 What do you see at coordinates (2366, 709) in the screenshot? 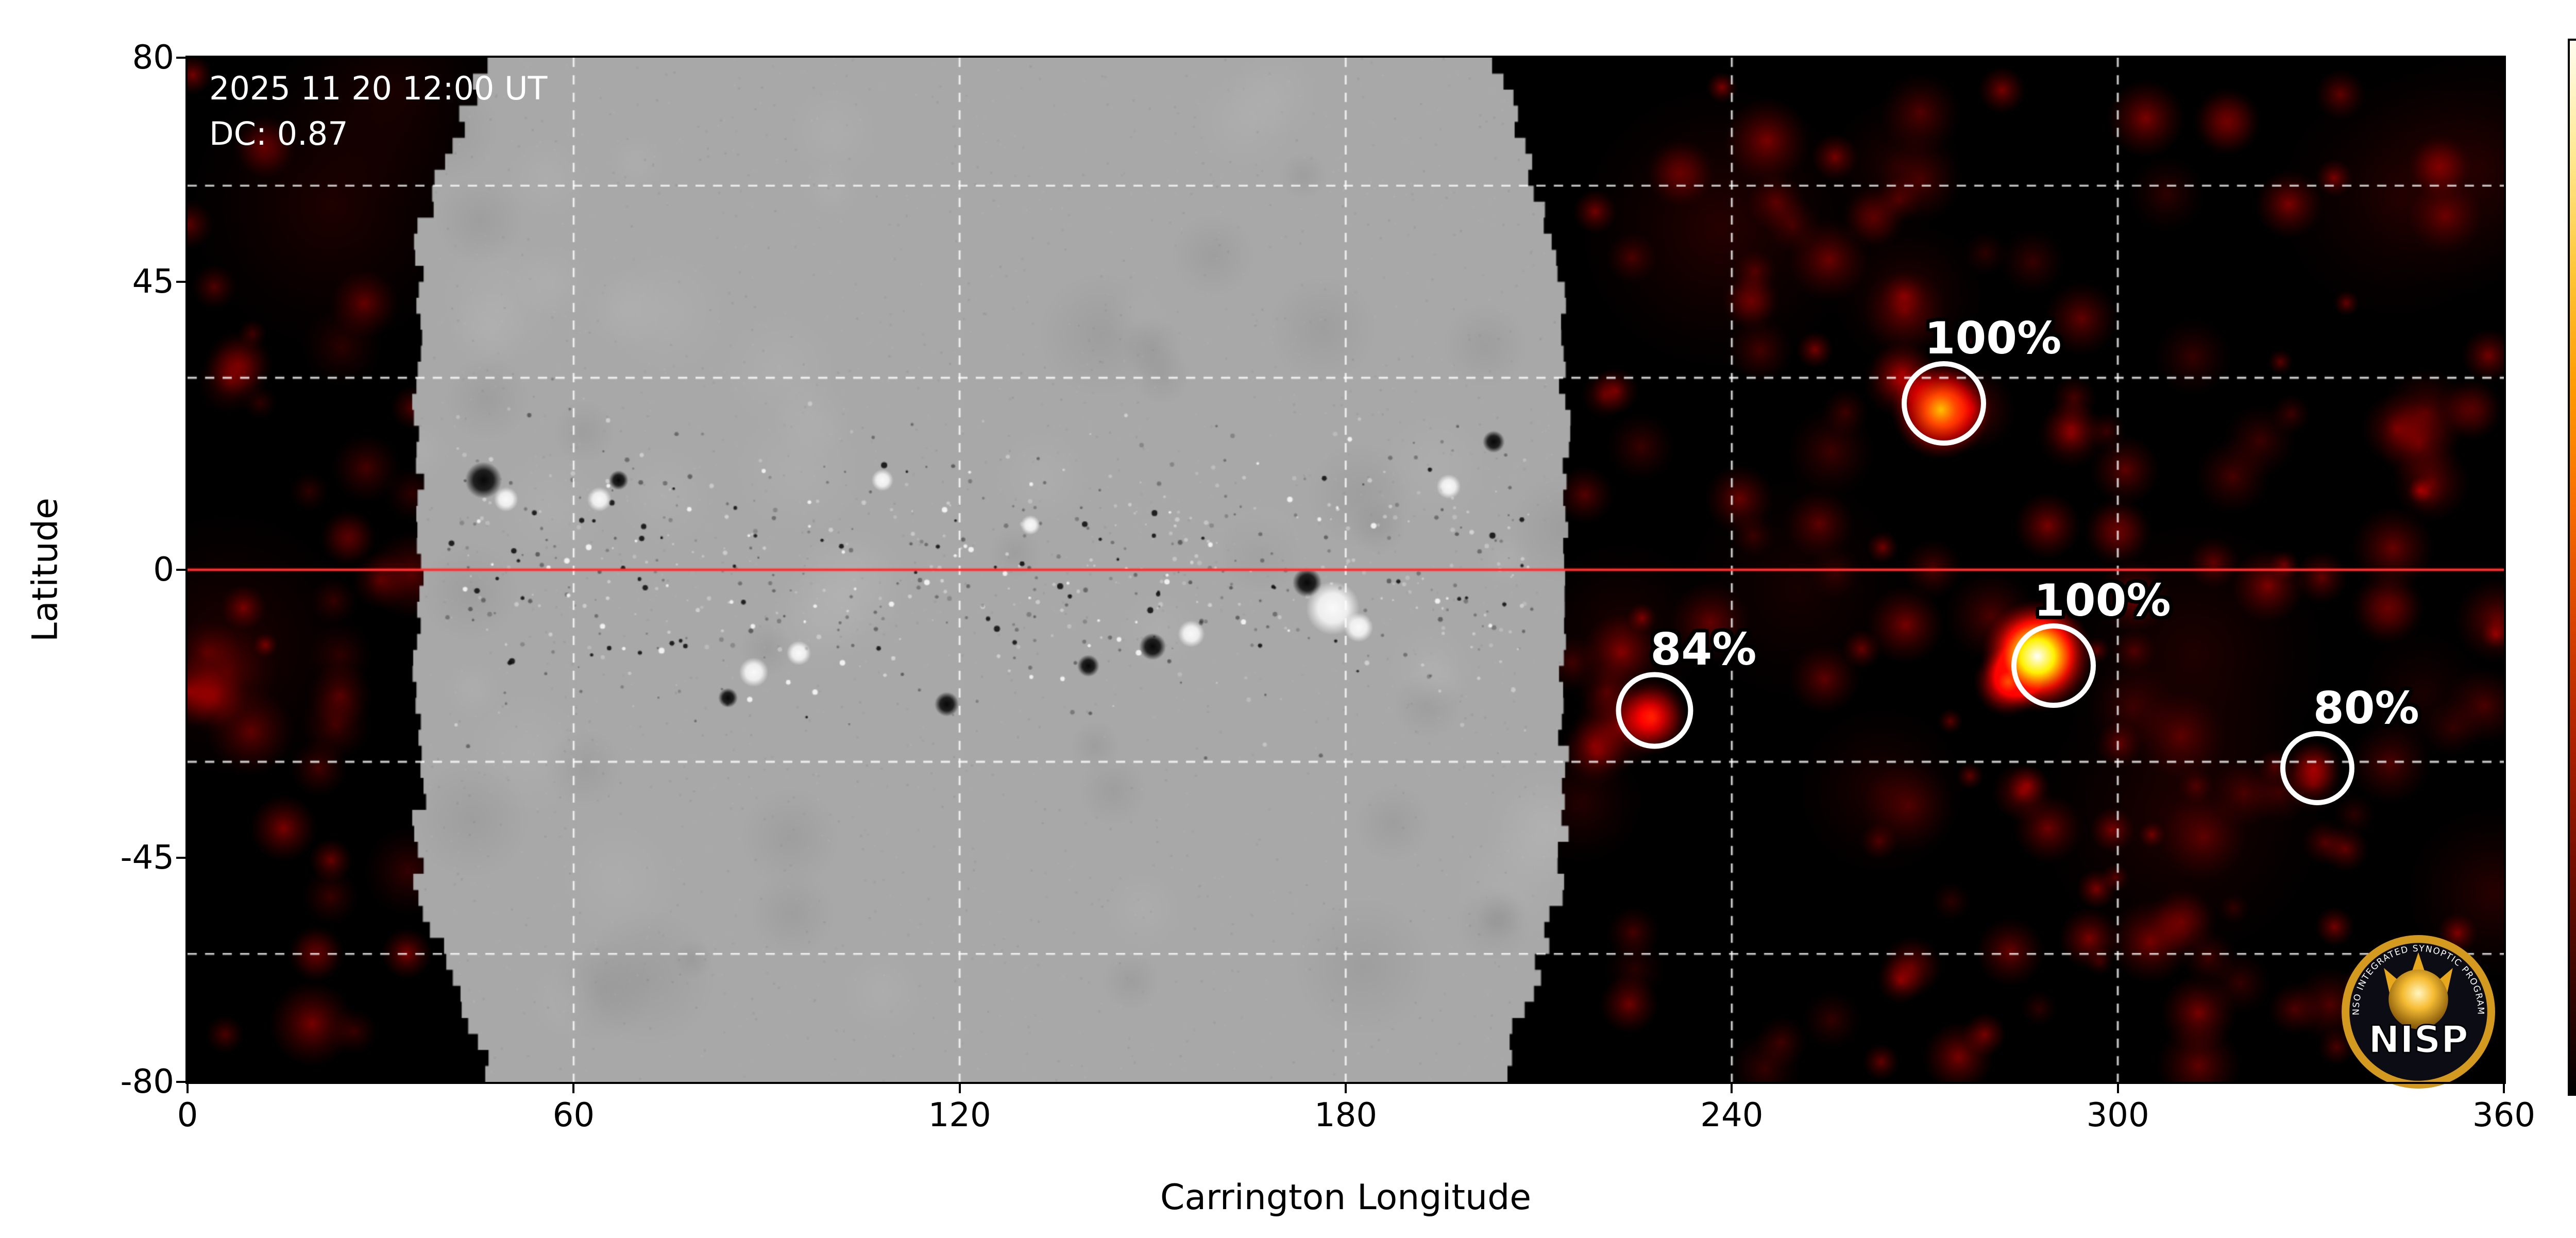
I see `active-region-probability: 80%` at bounding box center [2366, 709].